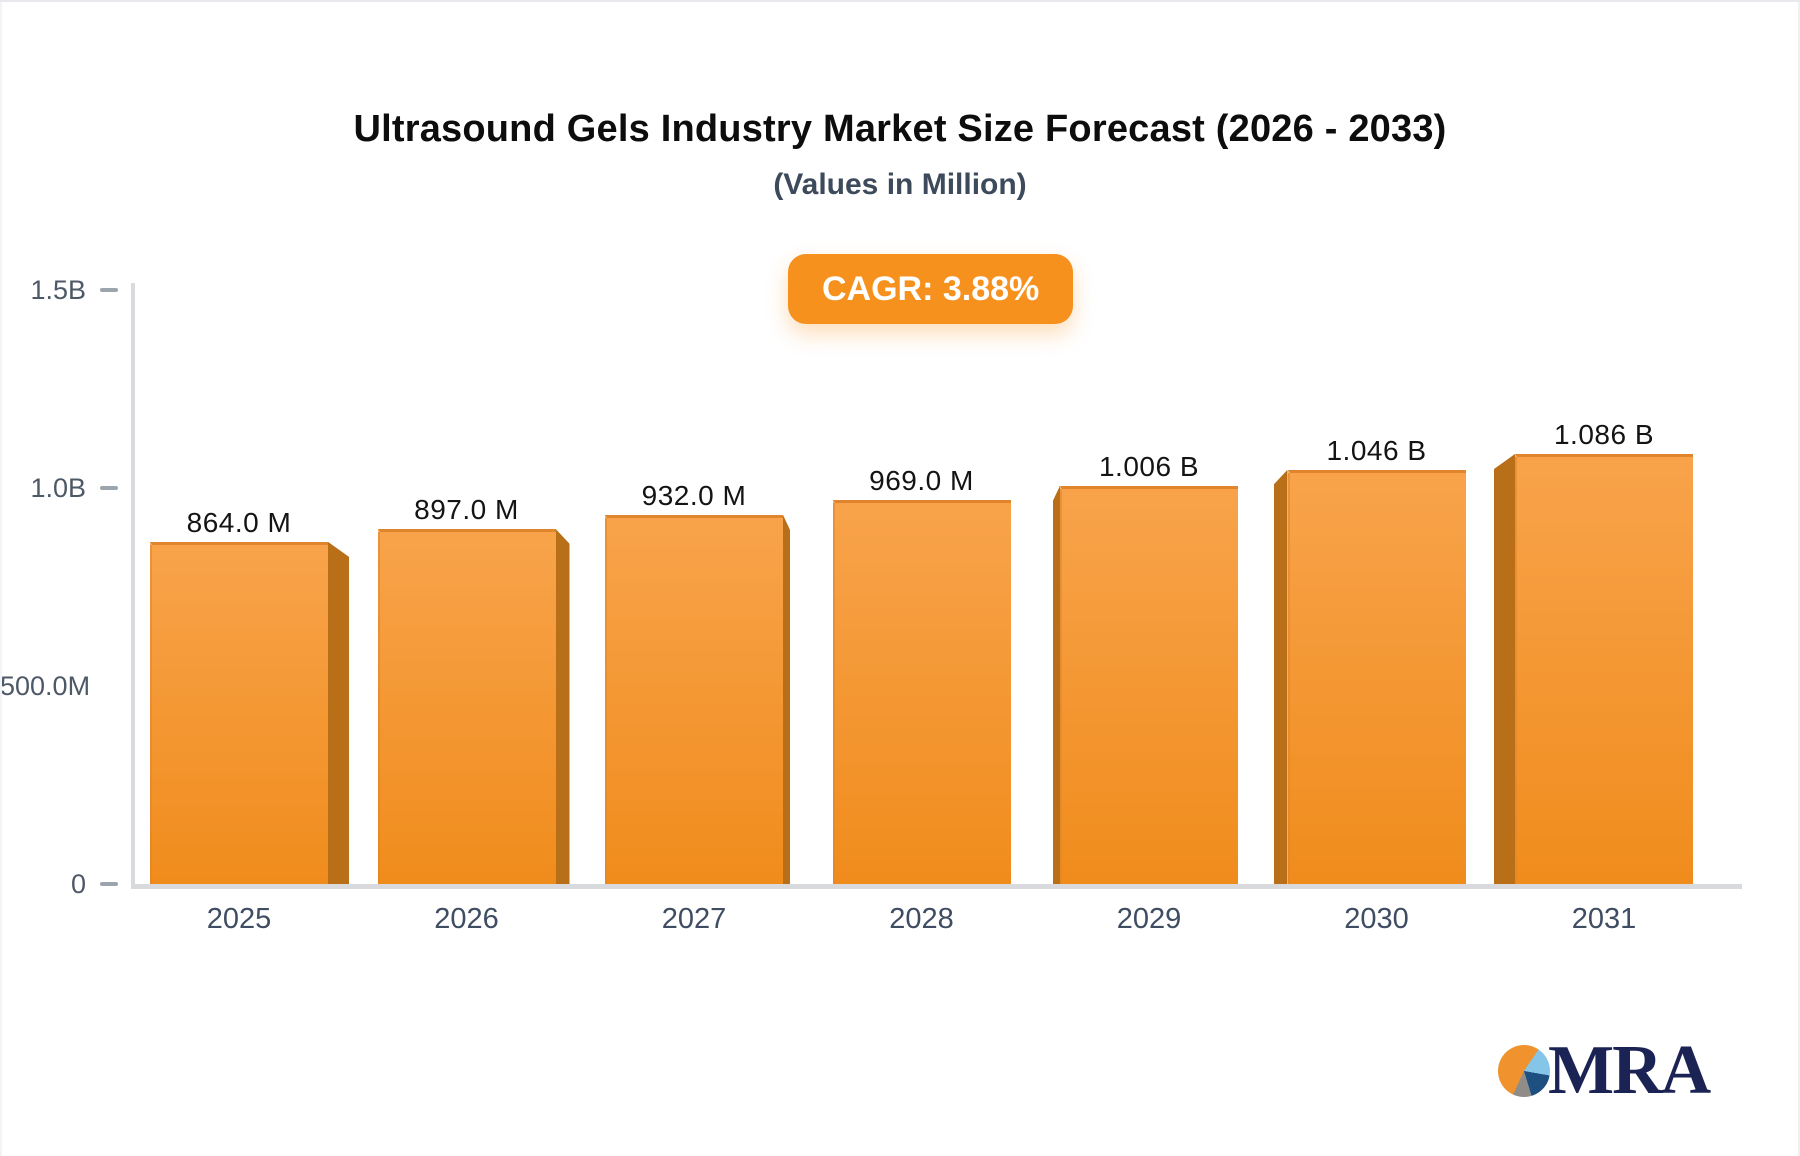 This screenshot has width=1800, height=1156. I want to click on bar-value-label: 969.0 M, so click(921, 481).